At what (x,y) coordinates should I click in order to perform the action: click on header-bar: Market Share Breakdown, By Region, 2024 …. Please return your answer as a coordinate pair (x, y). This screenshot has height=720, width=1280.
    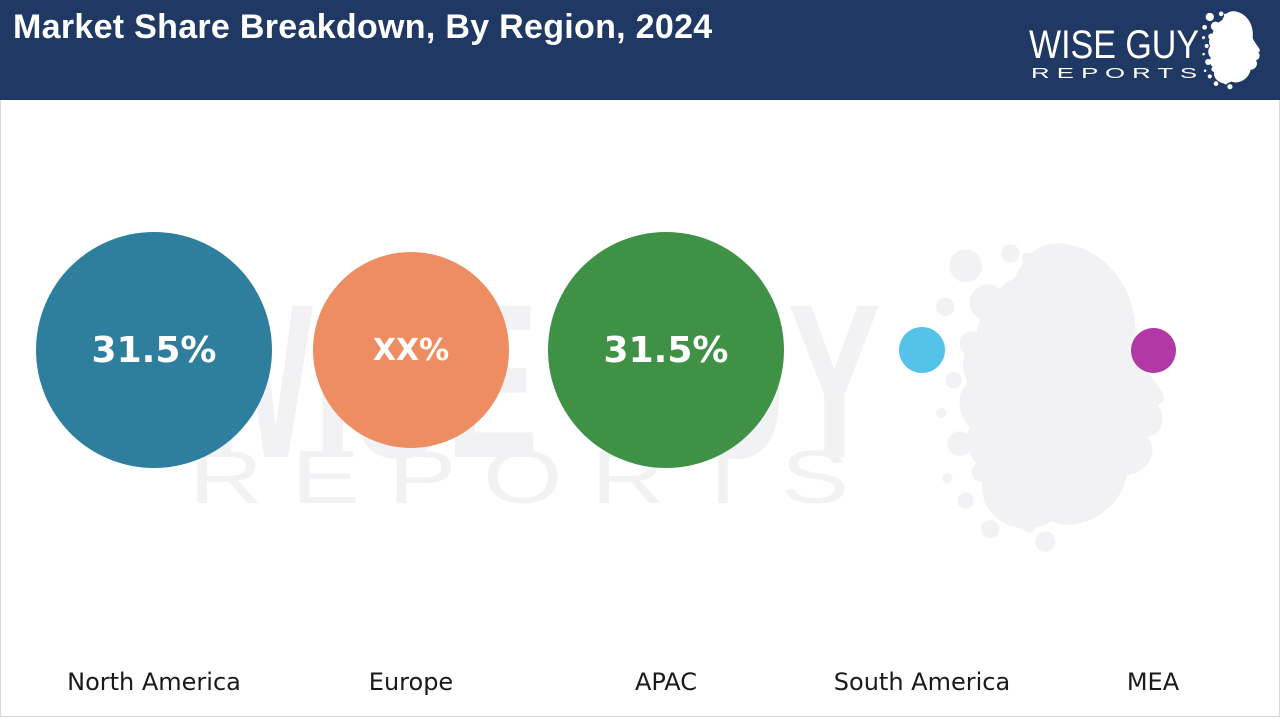
    Looking at the image, I should click on (640, 50).